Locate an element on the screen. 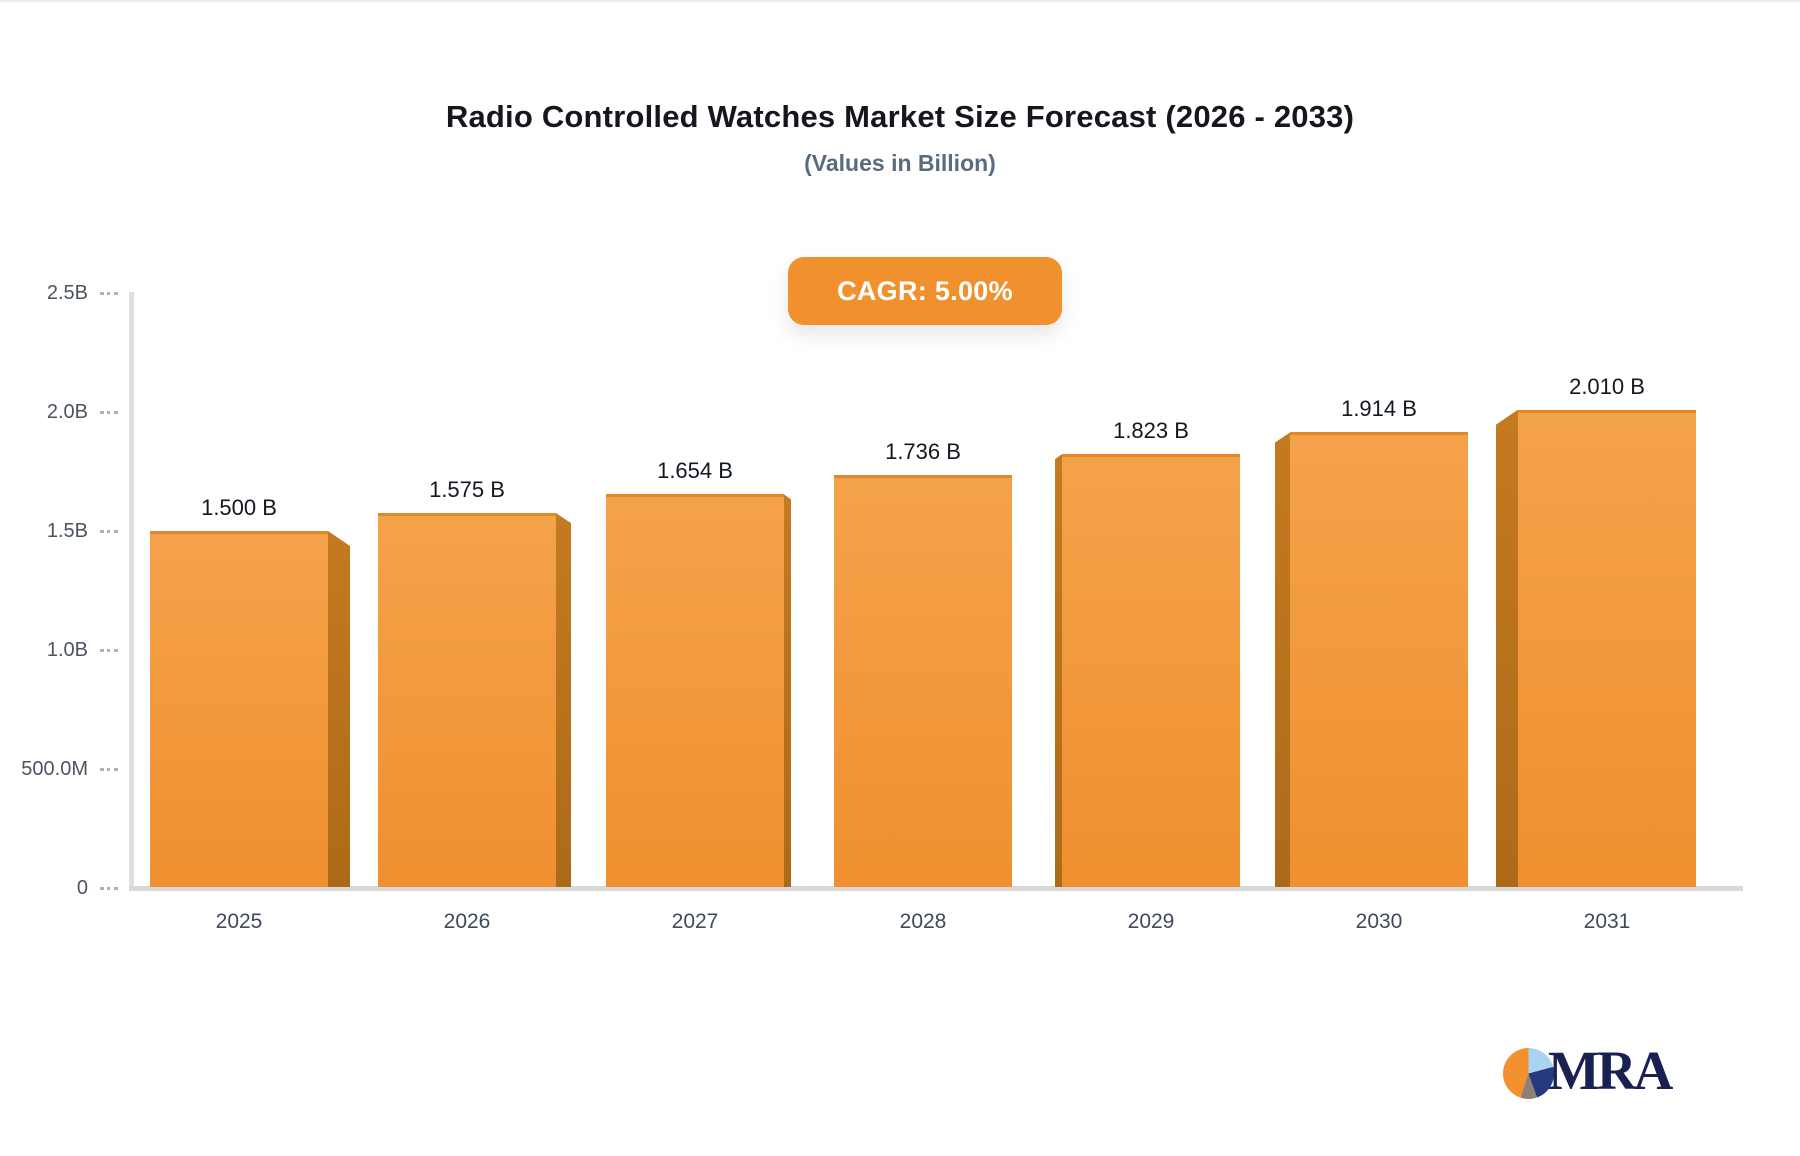 The height and width of the screenshot is (1156, 1800). pie-chart-logo-icon is located at coordinates (1528, 1073).